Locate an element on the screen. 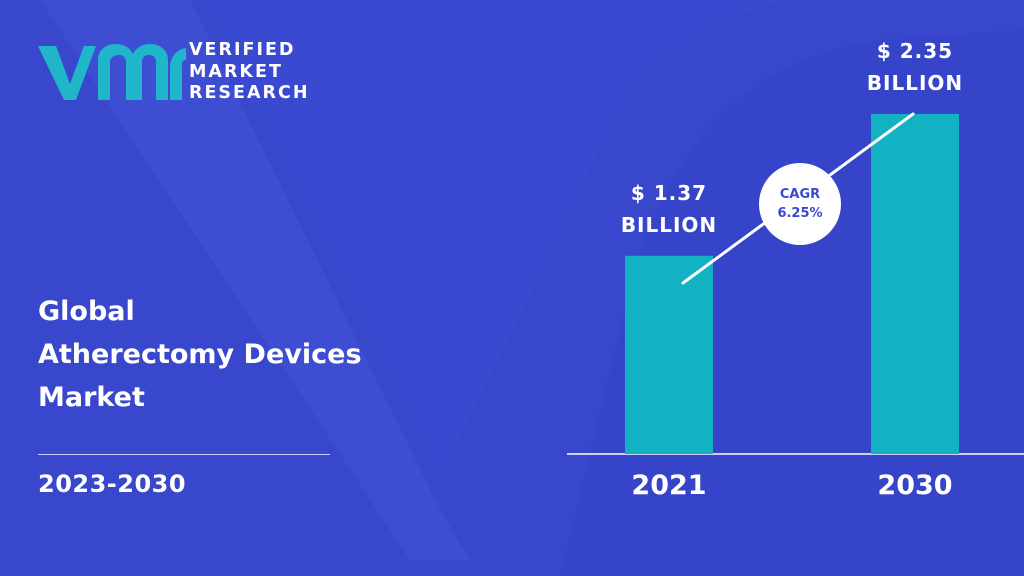 Image resolution: width=1024 pixels, height=576 pixels. bar-2030 is located at coordinates (915, 284).